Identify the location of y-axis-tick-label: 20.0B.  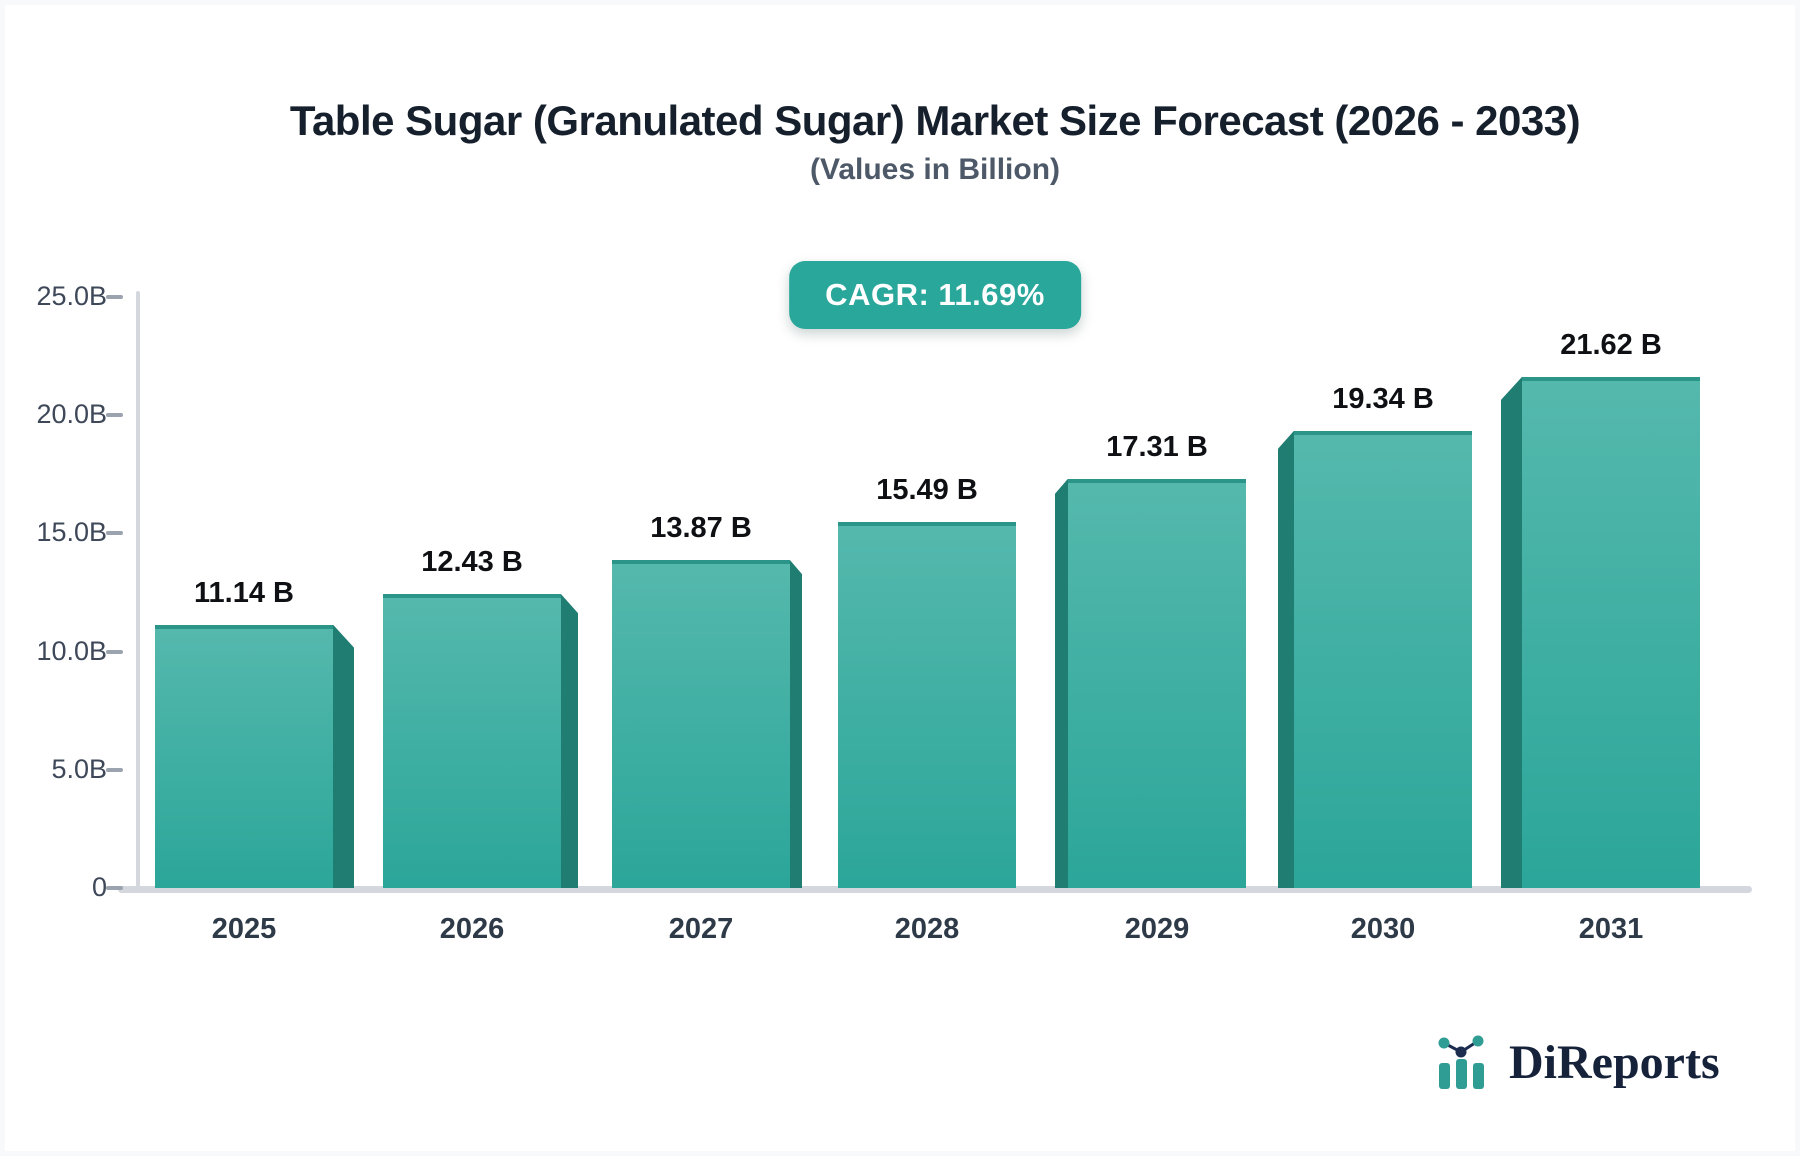
(71, 414).